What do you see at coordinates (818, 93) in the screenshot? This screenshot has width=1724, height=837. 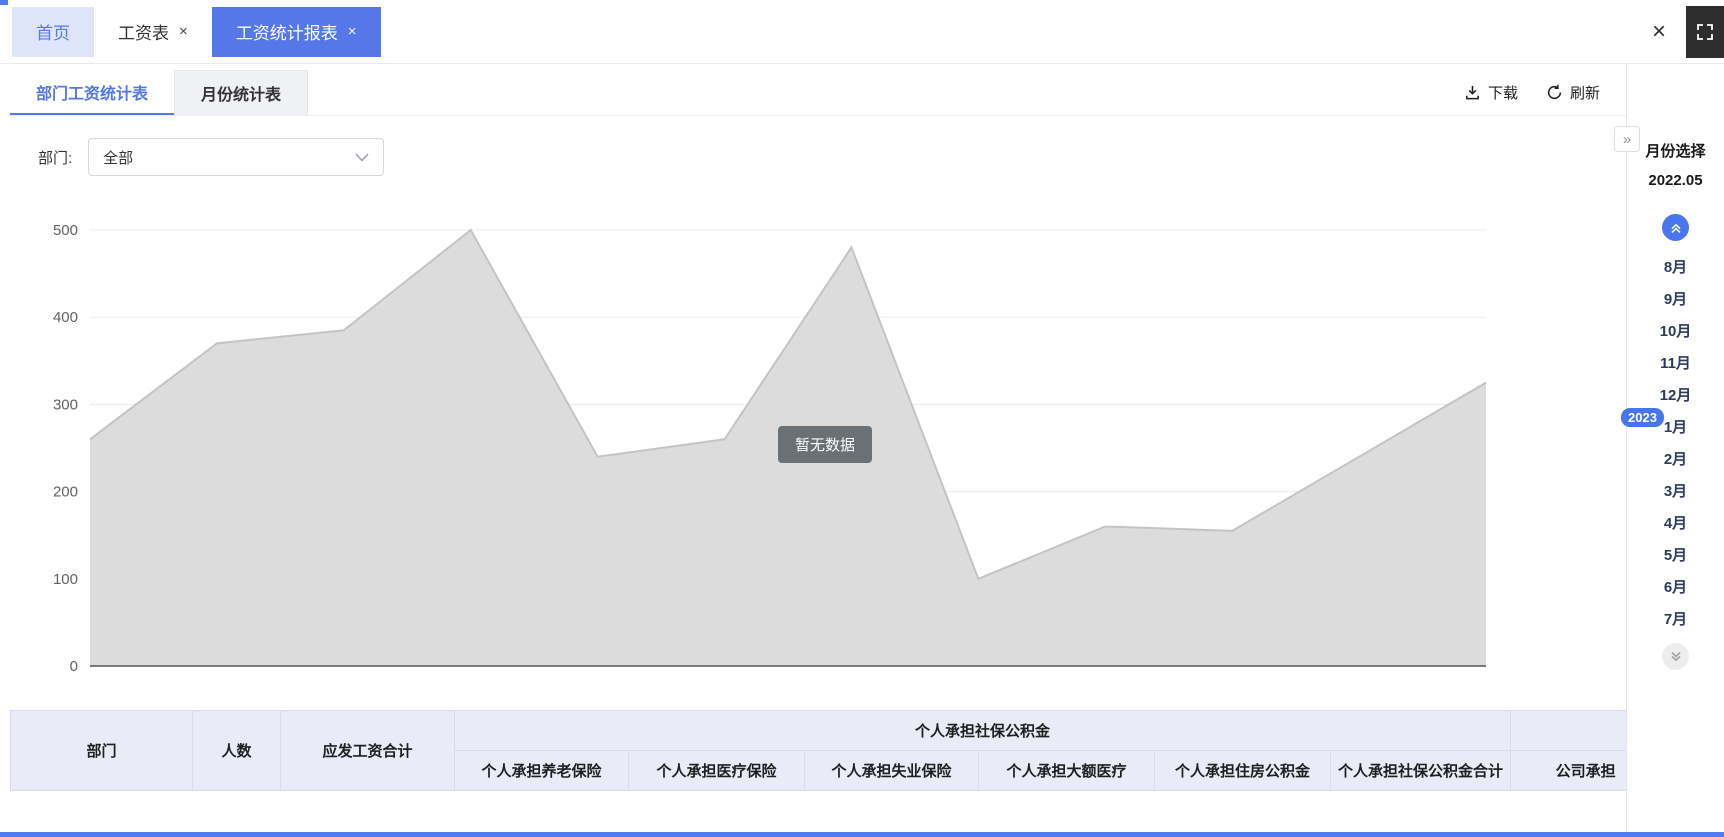 I see `report-tabs-row: 部门工资统计表 月份统计表 下载` at bounding box center [818, 93].